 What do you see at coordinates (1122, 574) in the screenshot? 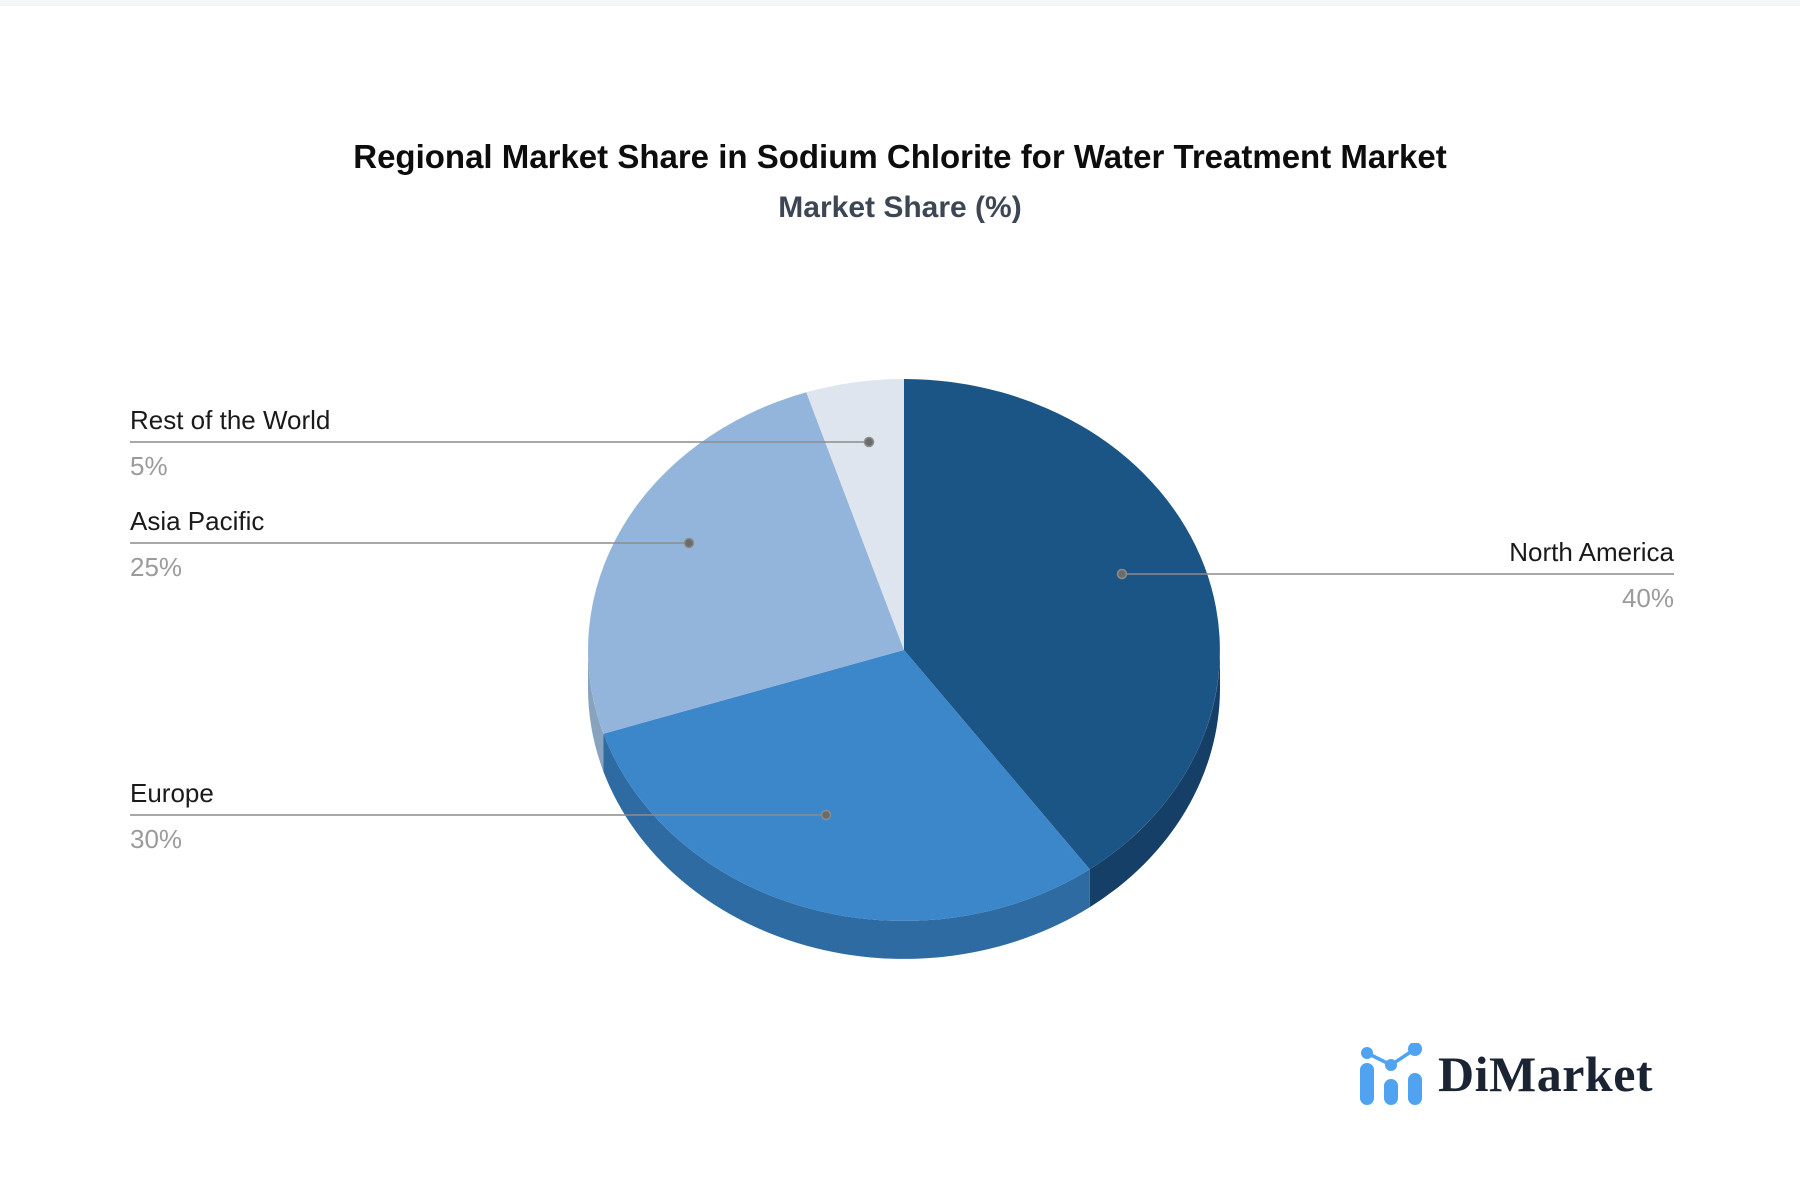
I see `leader-dot-north-america` at bounding box center [1122, 574].